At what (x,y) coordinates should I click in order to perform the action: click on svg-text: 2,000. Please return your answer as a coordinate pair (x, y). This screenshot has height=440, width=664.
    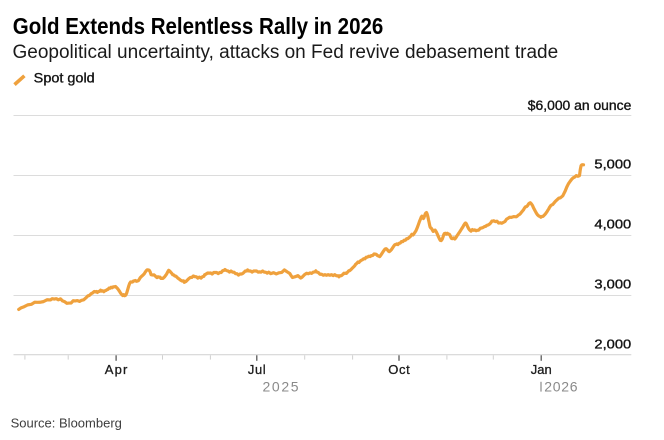
    Looking at the image, I should click on (612, 343).